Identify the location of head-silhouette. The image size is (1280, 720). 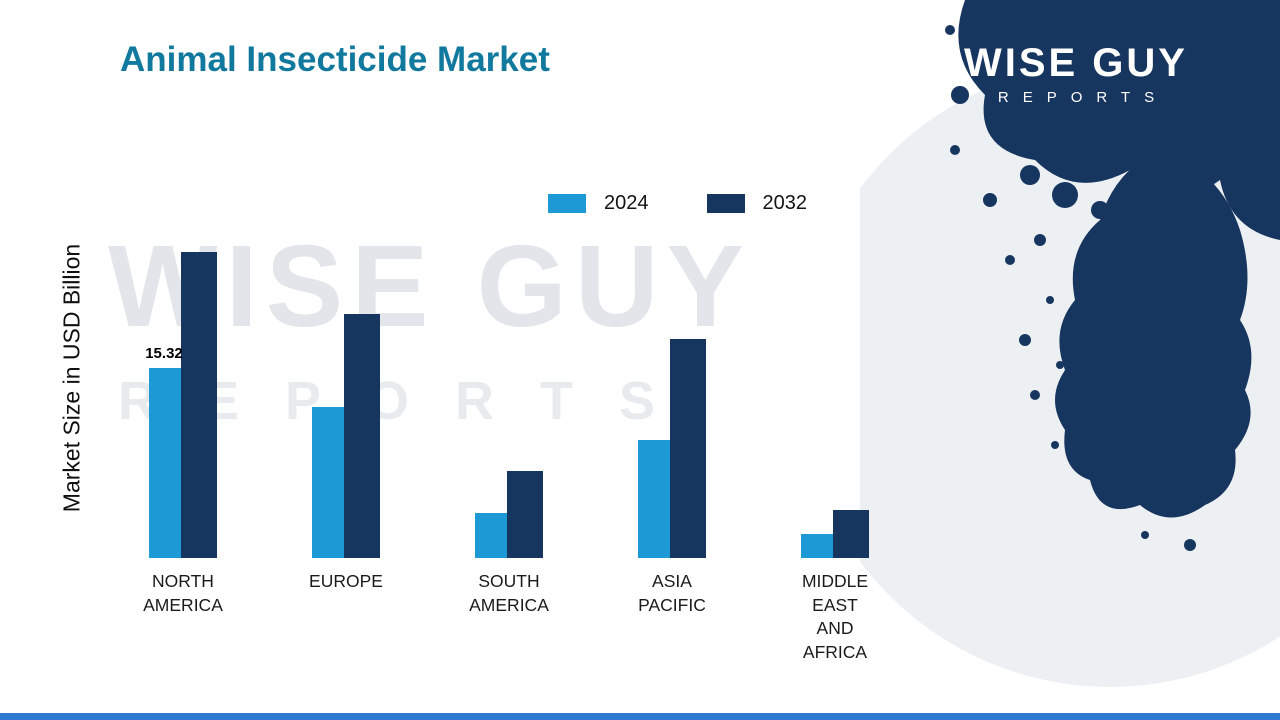
(1153, 334).